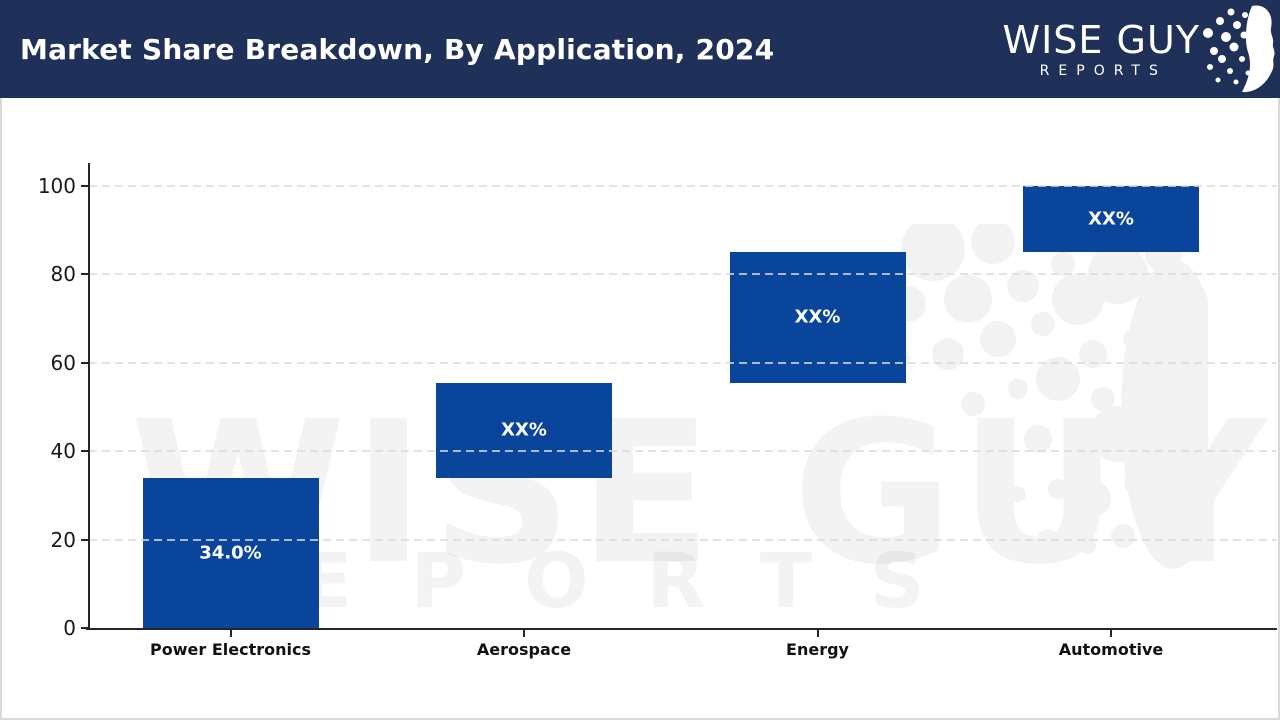  I want to click on bar-value-label: 34.0%, so click(230, 553).